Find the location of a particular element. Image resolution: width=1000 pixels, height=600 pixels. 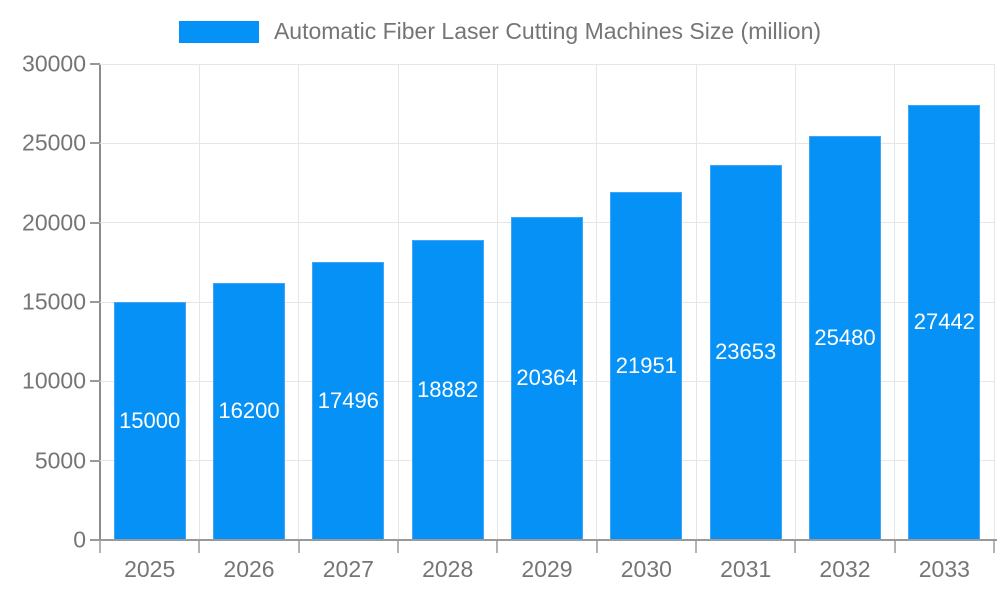

x-axis-tick-label: 2026 is located at coordinates (249, 569).